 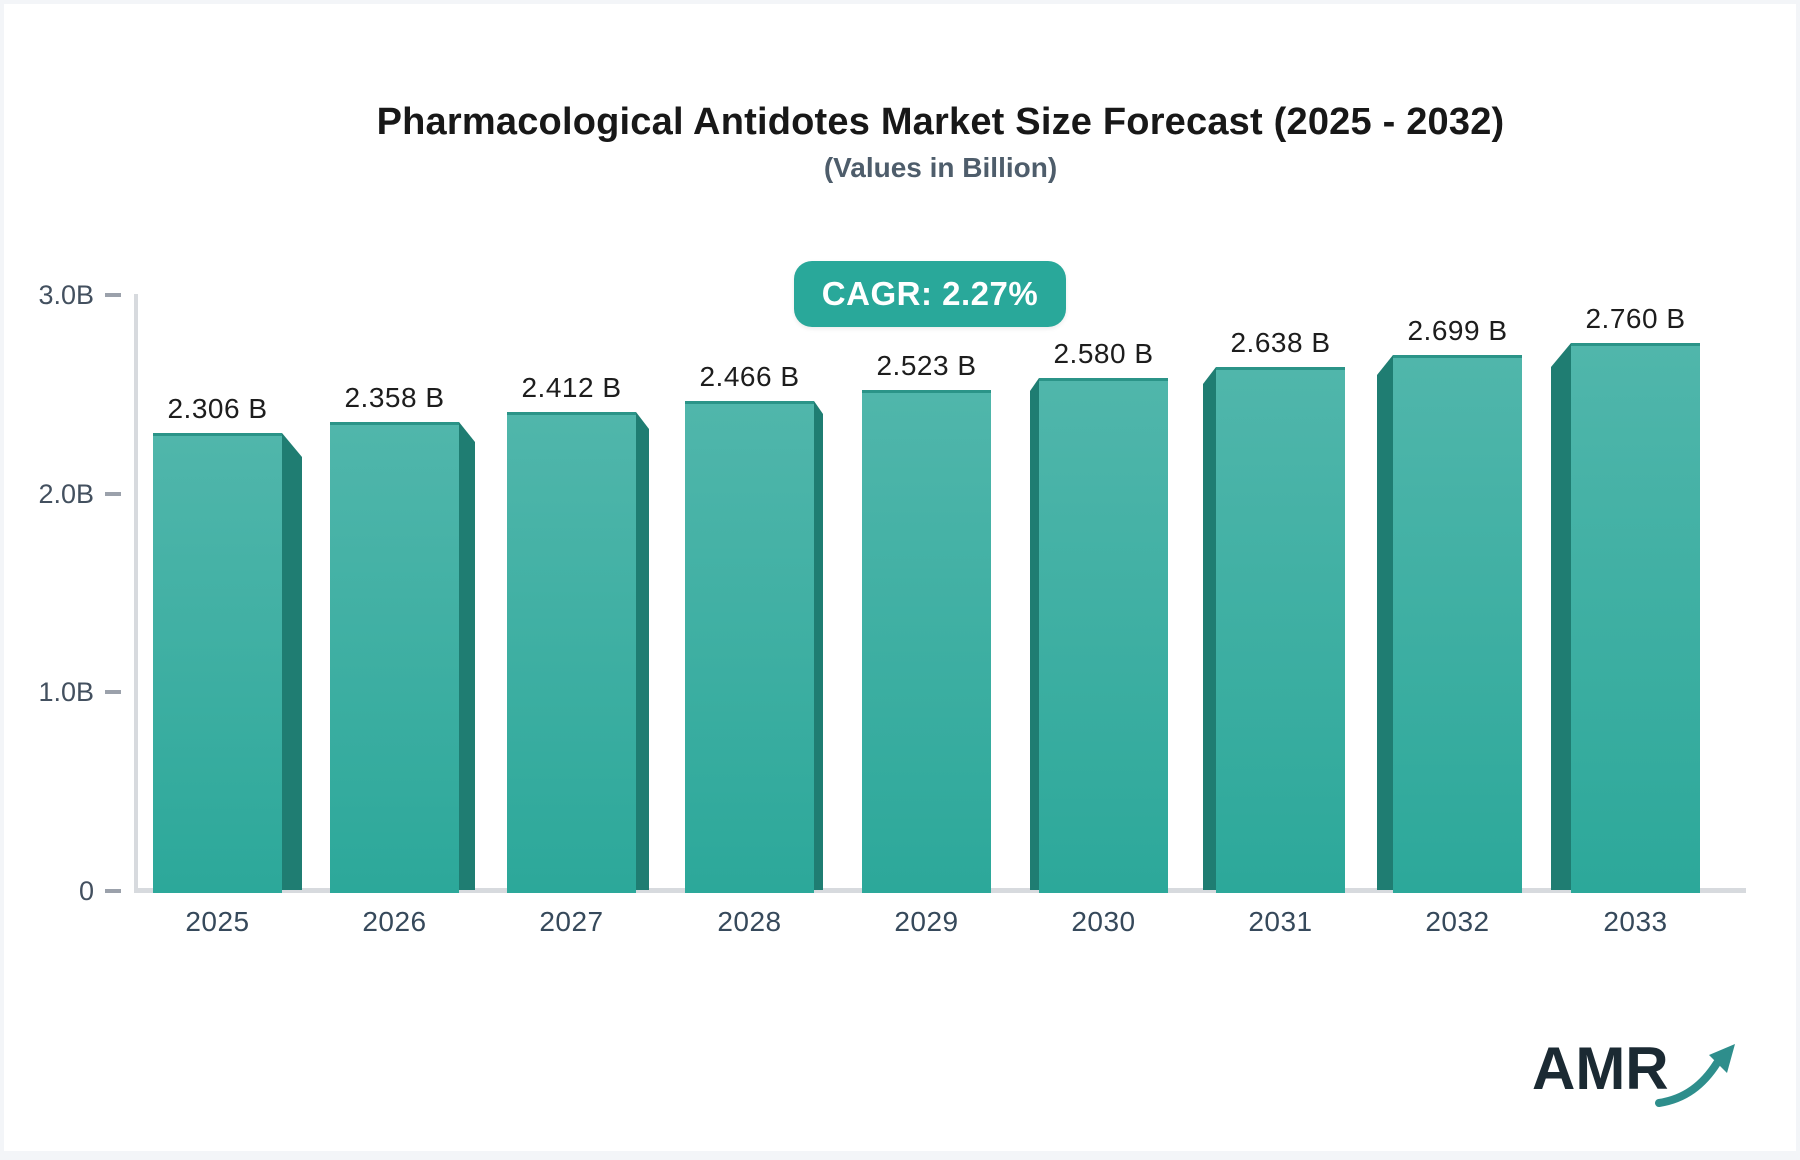 I want to click on cagr-badge-label: CAGR: 2.27%, so click(x=930, y=293).